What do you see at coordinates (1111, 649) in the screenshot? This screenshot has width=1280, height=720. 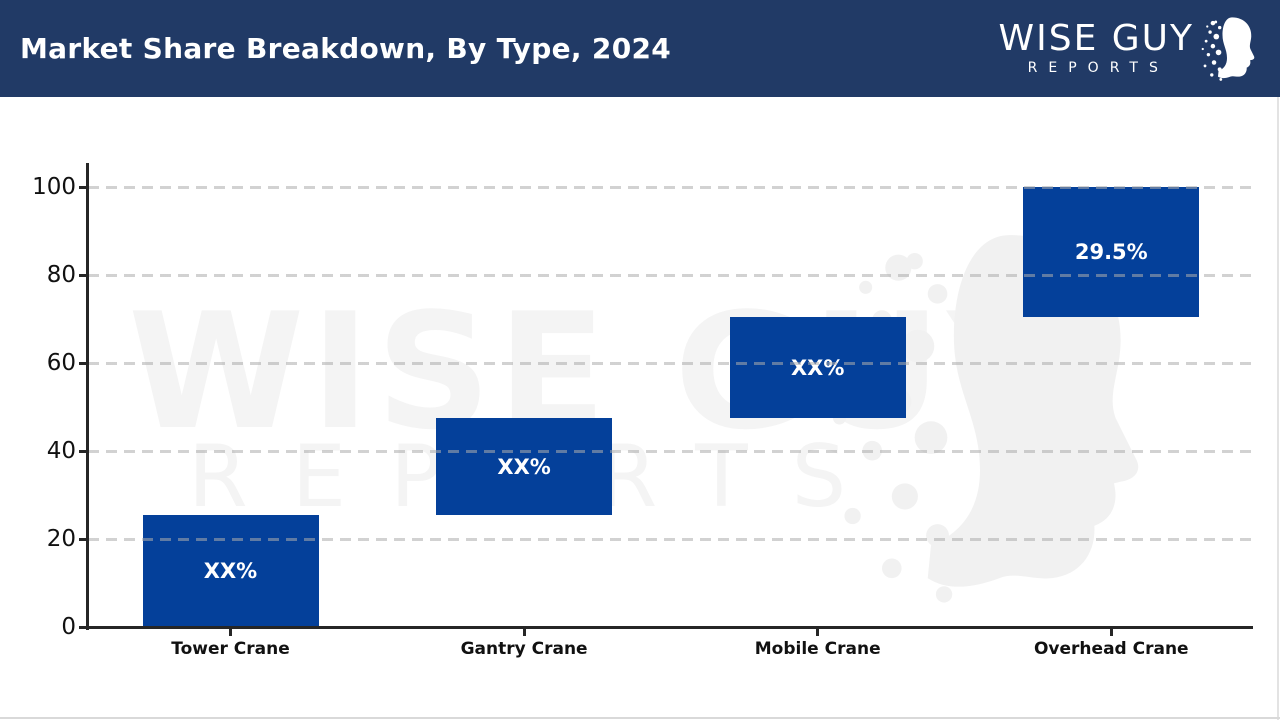 I see `x-category-label: Overhead Crane` at bounding box center [1111, 649].